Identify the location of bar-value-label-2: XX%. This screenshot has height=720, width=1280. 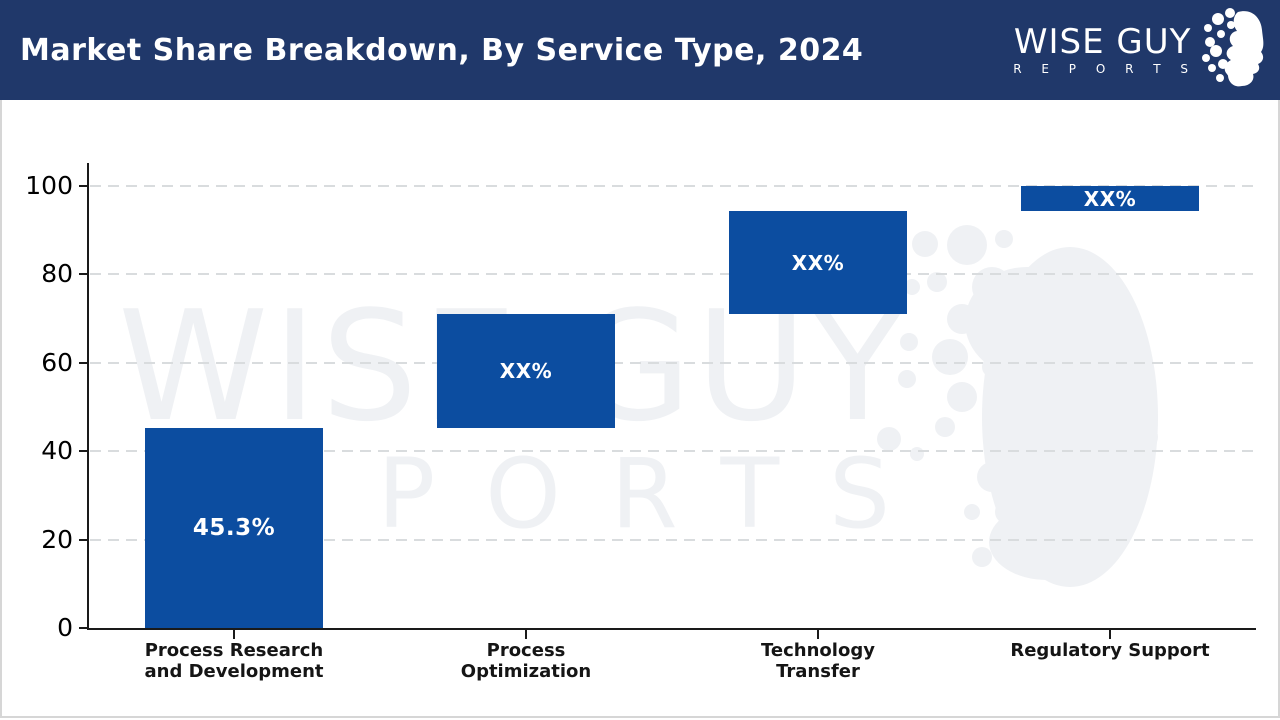
(526, 370).